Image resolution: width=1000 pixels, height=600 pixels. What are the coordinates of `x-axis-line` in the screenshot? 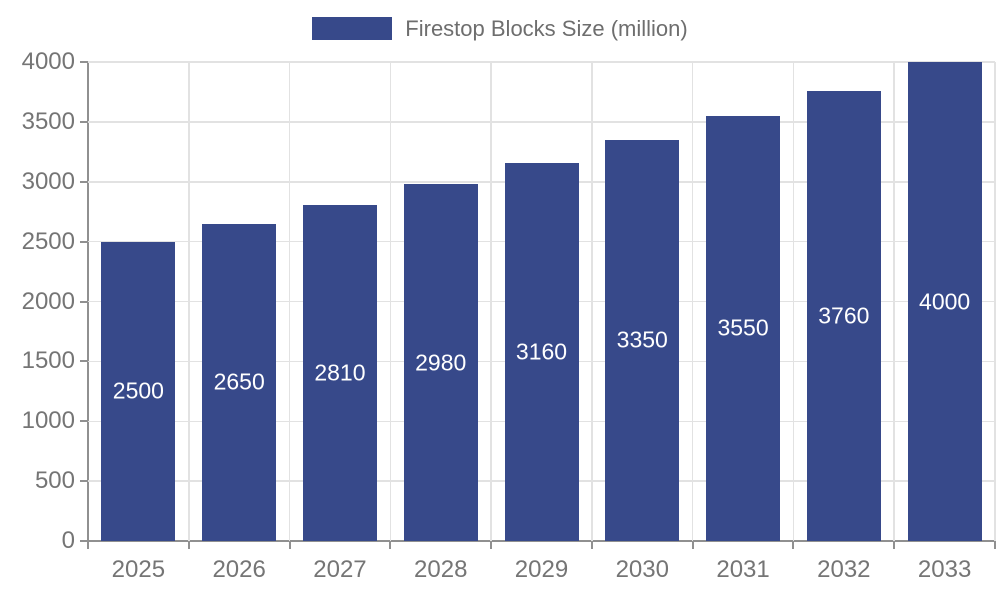 It's located at (541, 541).